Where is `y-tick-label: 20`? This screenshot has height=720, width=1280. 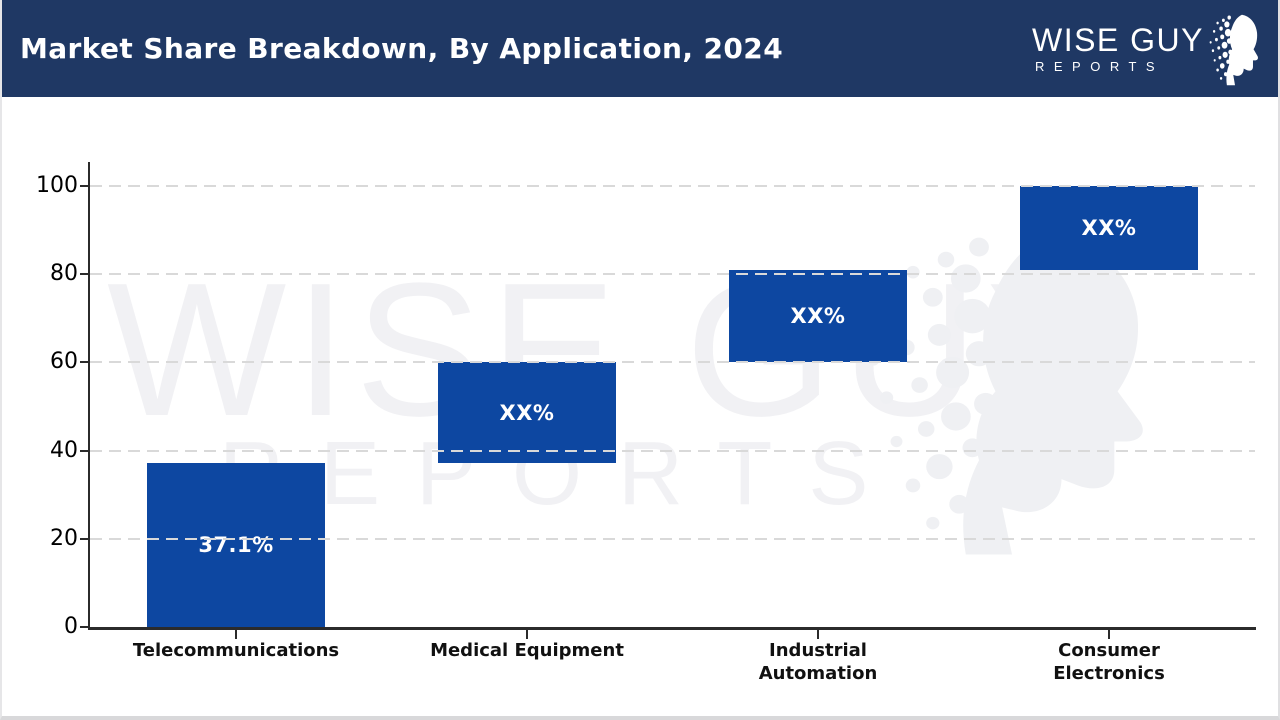 y-tick-label: 20 is located at coordinates (64, 538).